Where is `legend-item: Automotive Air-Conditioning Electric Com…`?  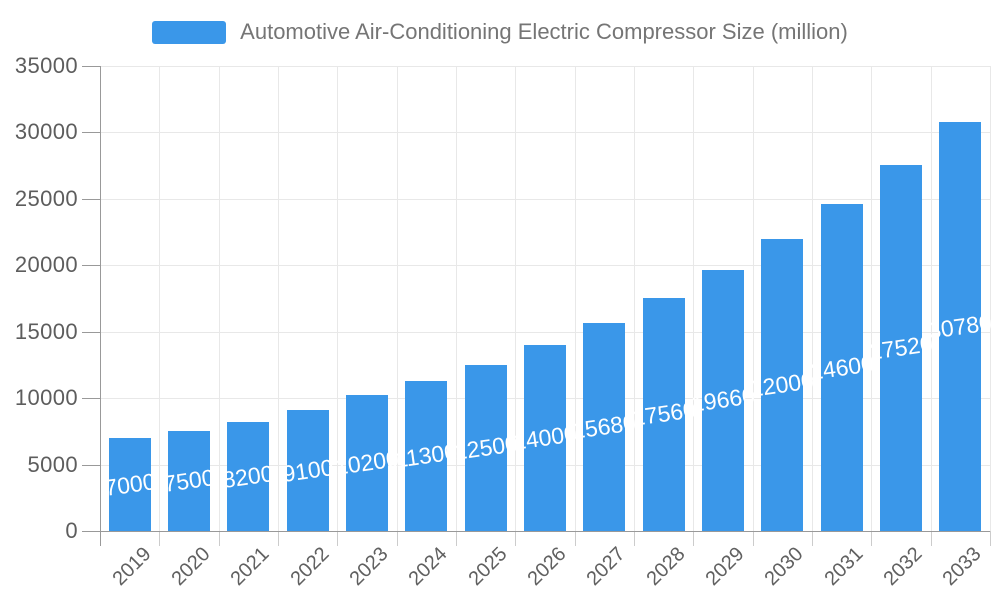
legend-item: Automotive Air-Conditioning Electric Com… is located at coordinates (500, 32).